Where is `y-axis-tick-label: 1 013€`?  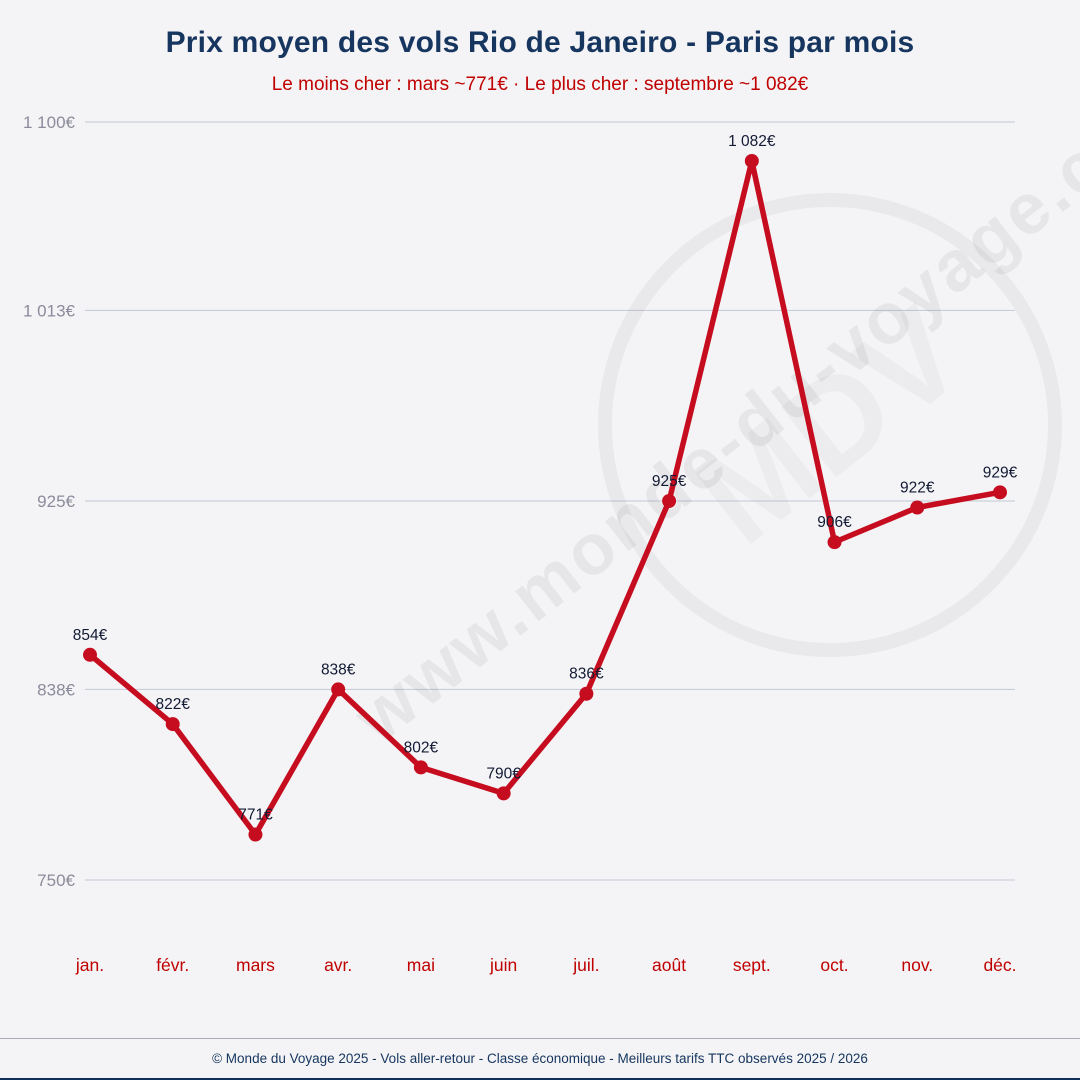 y-axis-tick-label: 1 013€ is located at coordinates (49, 310).